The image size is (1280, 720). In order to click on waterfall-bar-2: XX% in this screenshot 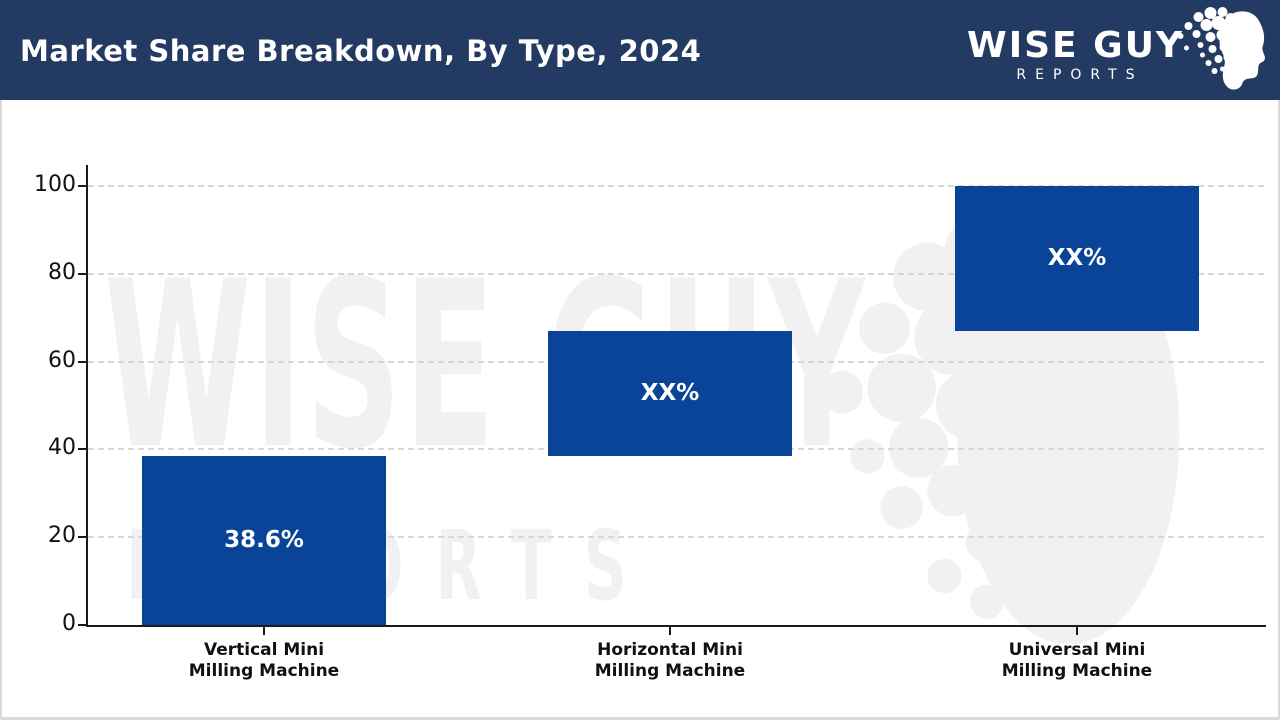, I will do `click(1077, 258)`.